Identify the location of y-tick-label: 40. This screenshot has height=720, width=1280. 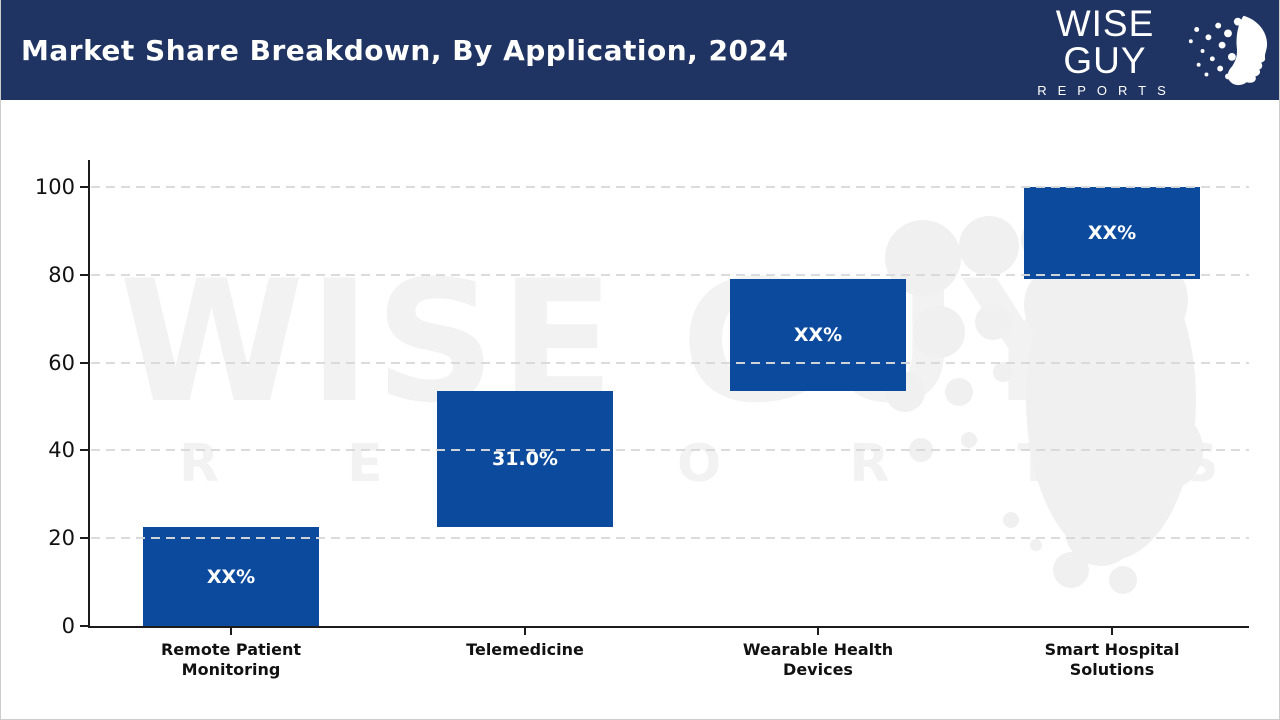
(61, 450).